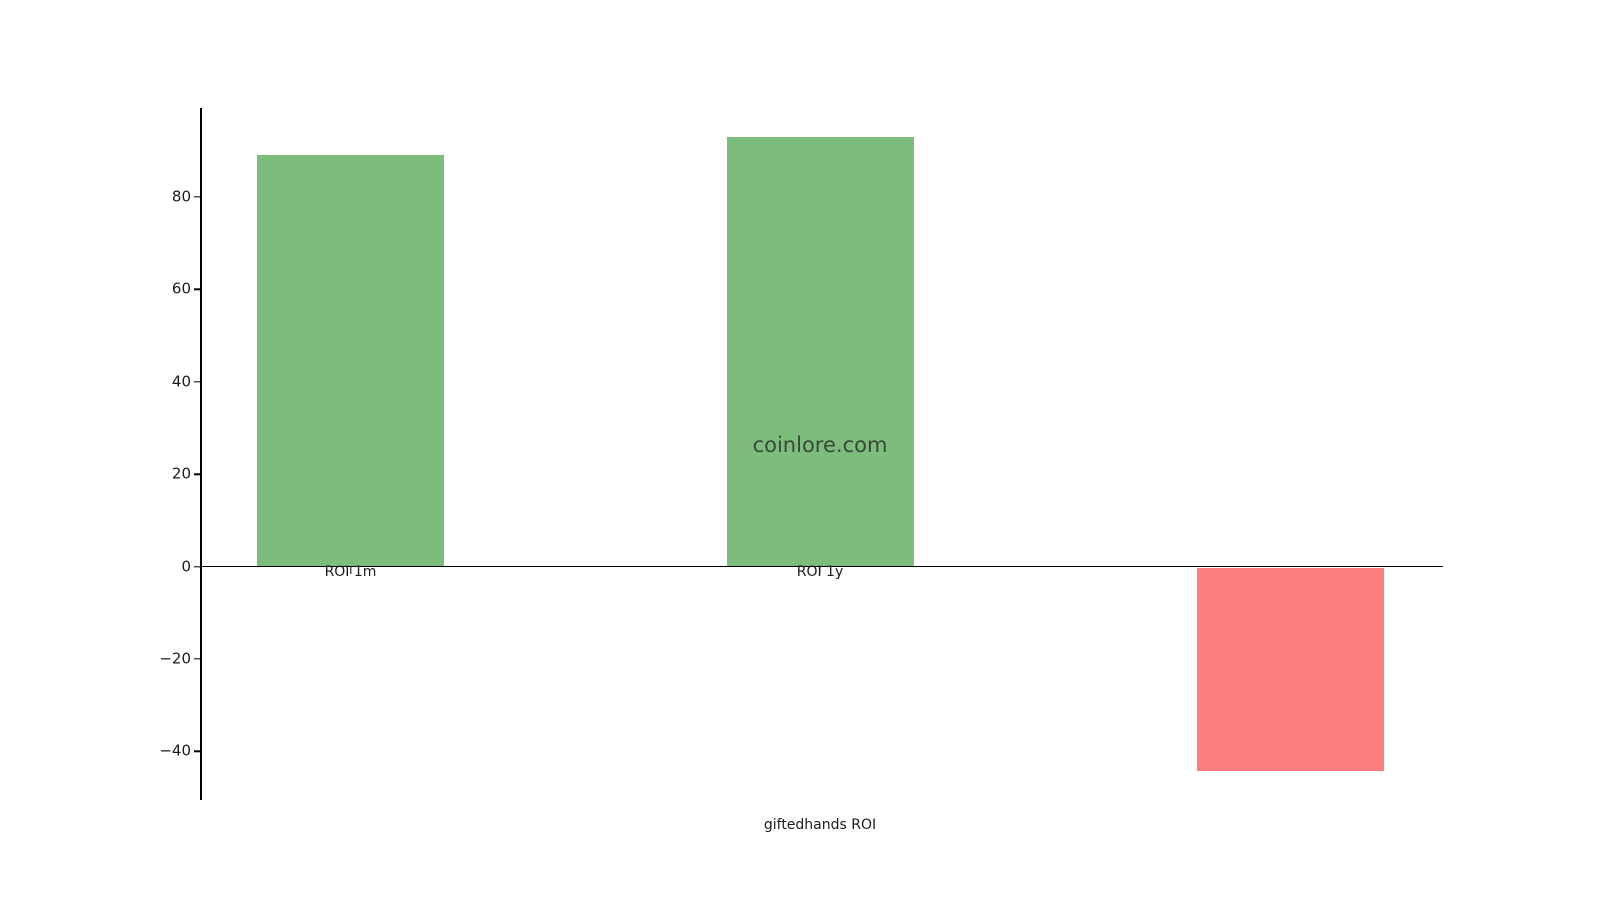  What do you see at coordinates (820, 351) in the screenshot?
I see `bar-roi-1y` at bounding box center [820, 351].